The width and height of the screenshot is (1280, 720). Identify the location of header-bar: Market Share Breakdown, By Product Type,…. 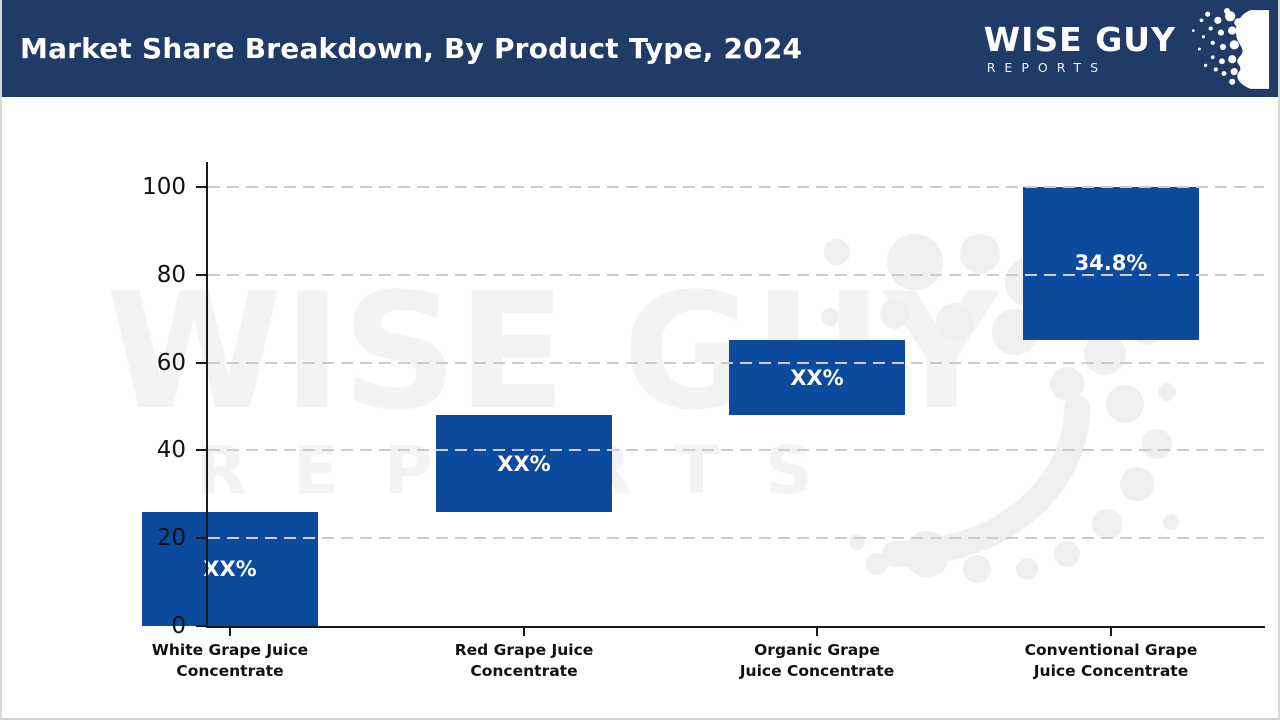
(640, 48).